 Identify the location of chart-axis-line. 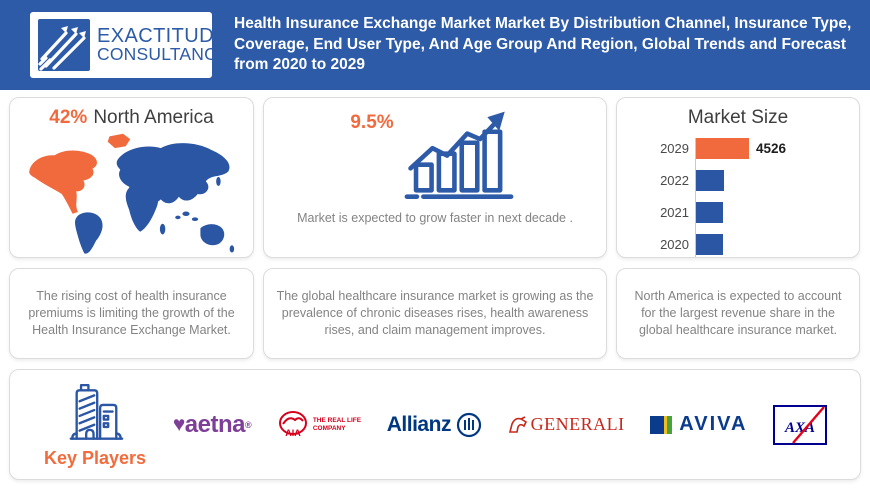
(695, 197).